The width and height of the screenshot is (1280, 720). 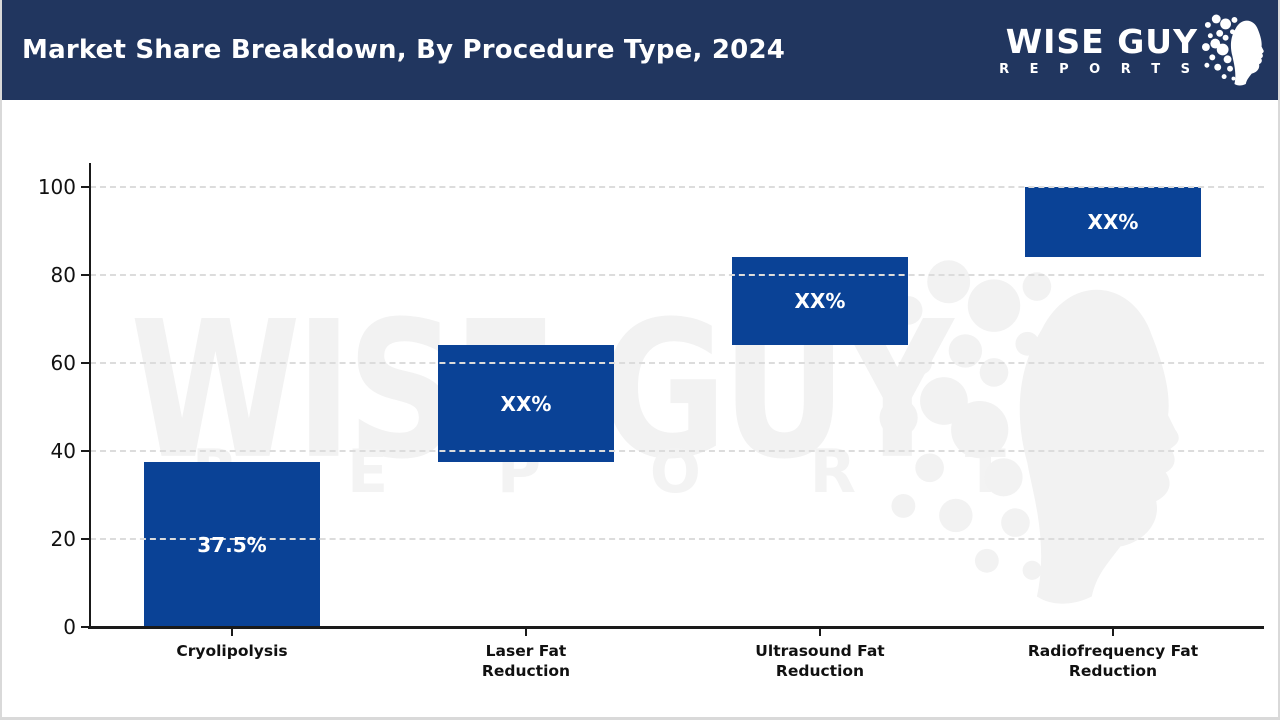 What do you see at coordinates (1098, 69) in the screenshot?
I see `logo-subtext: R E P O R T S` at bounding box center [1098, 69].